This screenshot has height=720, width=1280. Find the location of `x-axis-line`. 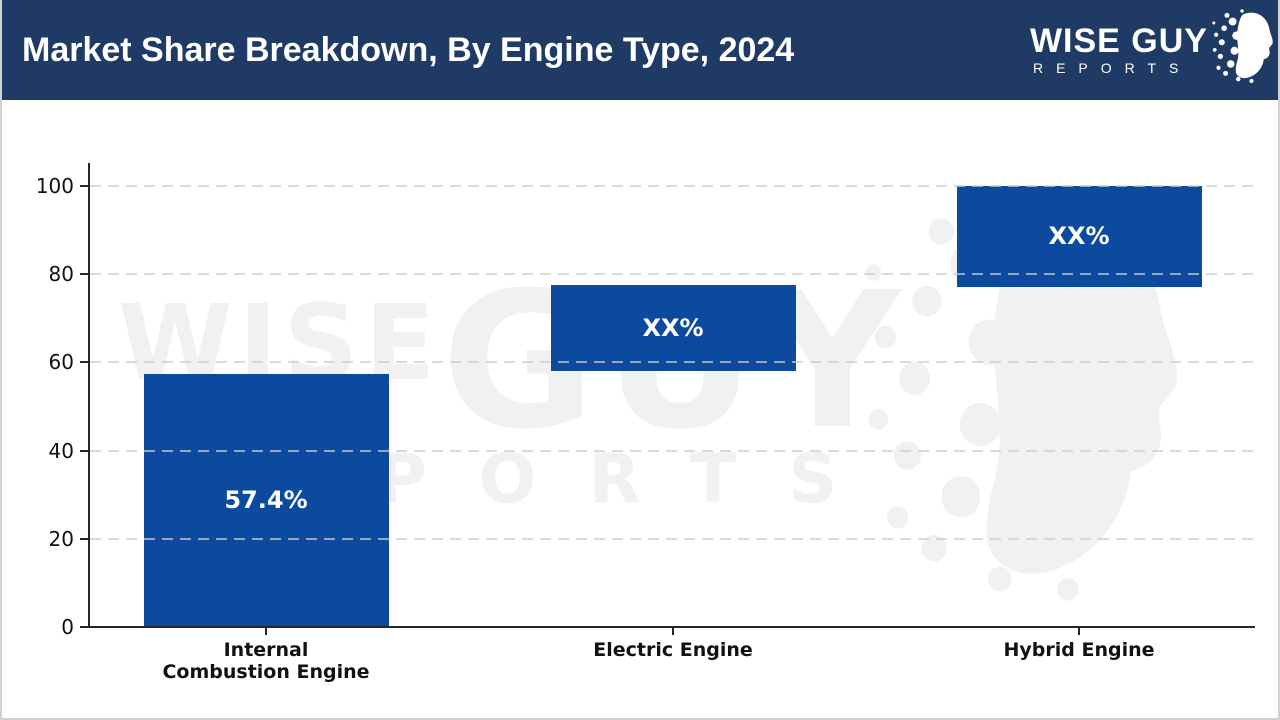

x-axis-line is located at coordinates (671, 627).